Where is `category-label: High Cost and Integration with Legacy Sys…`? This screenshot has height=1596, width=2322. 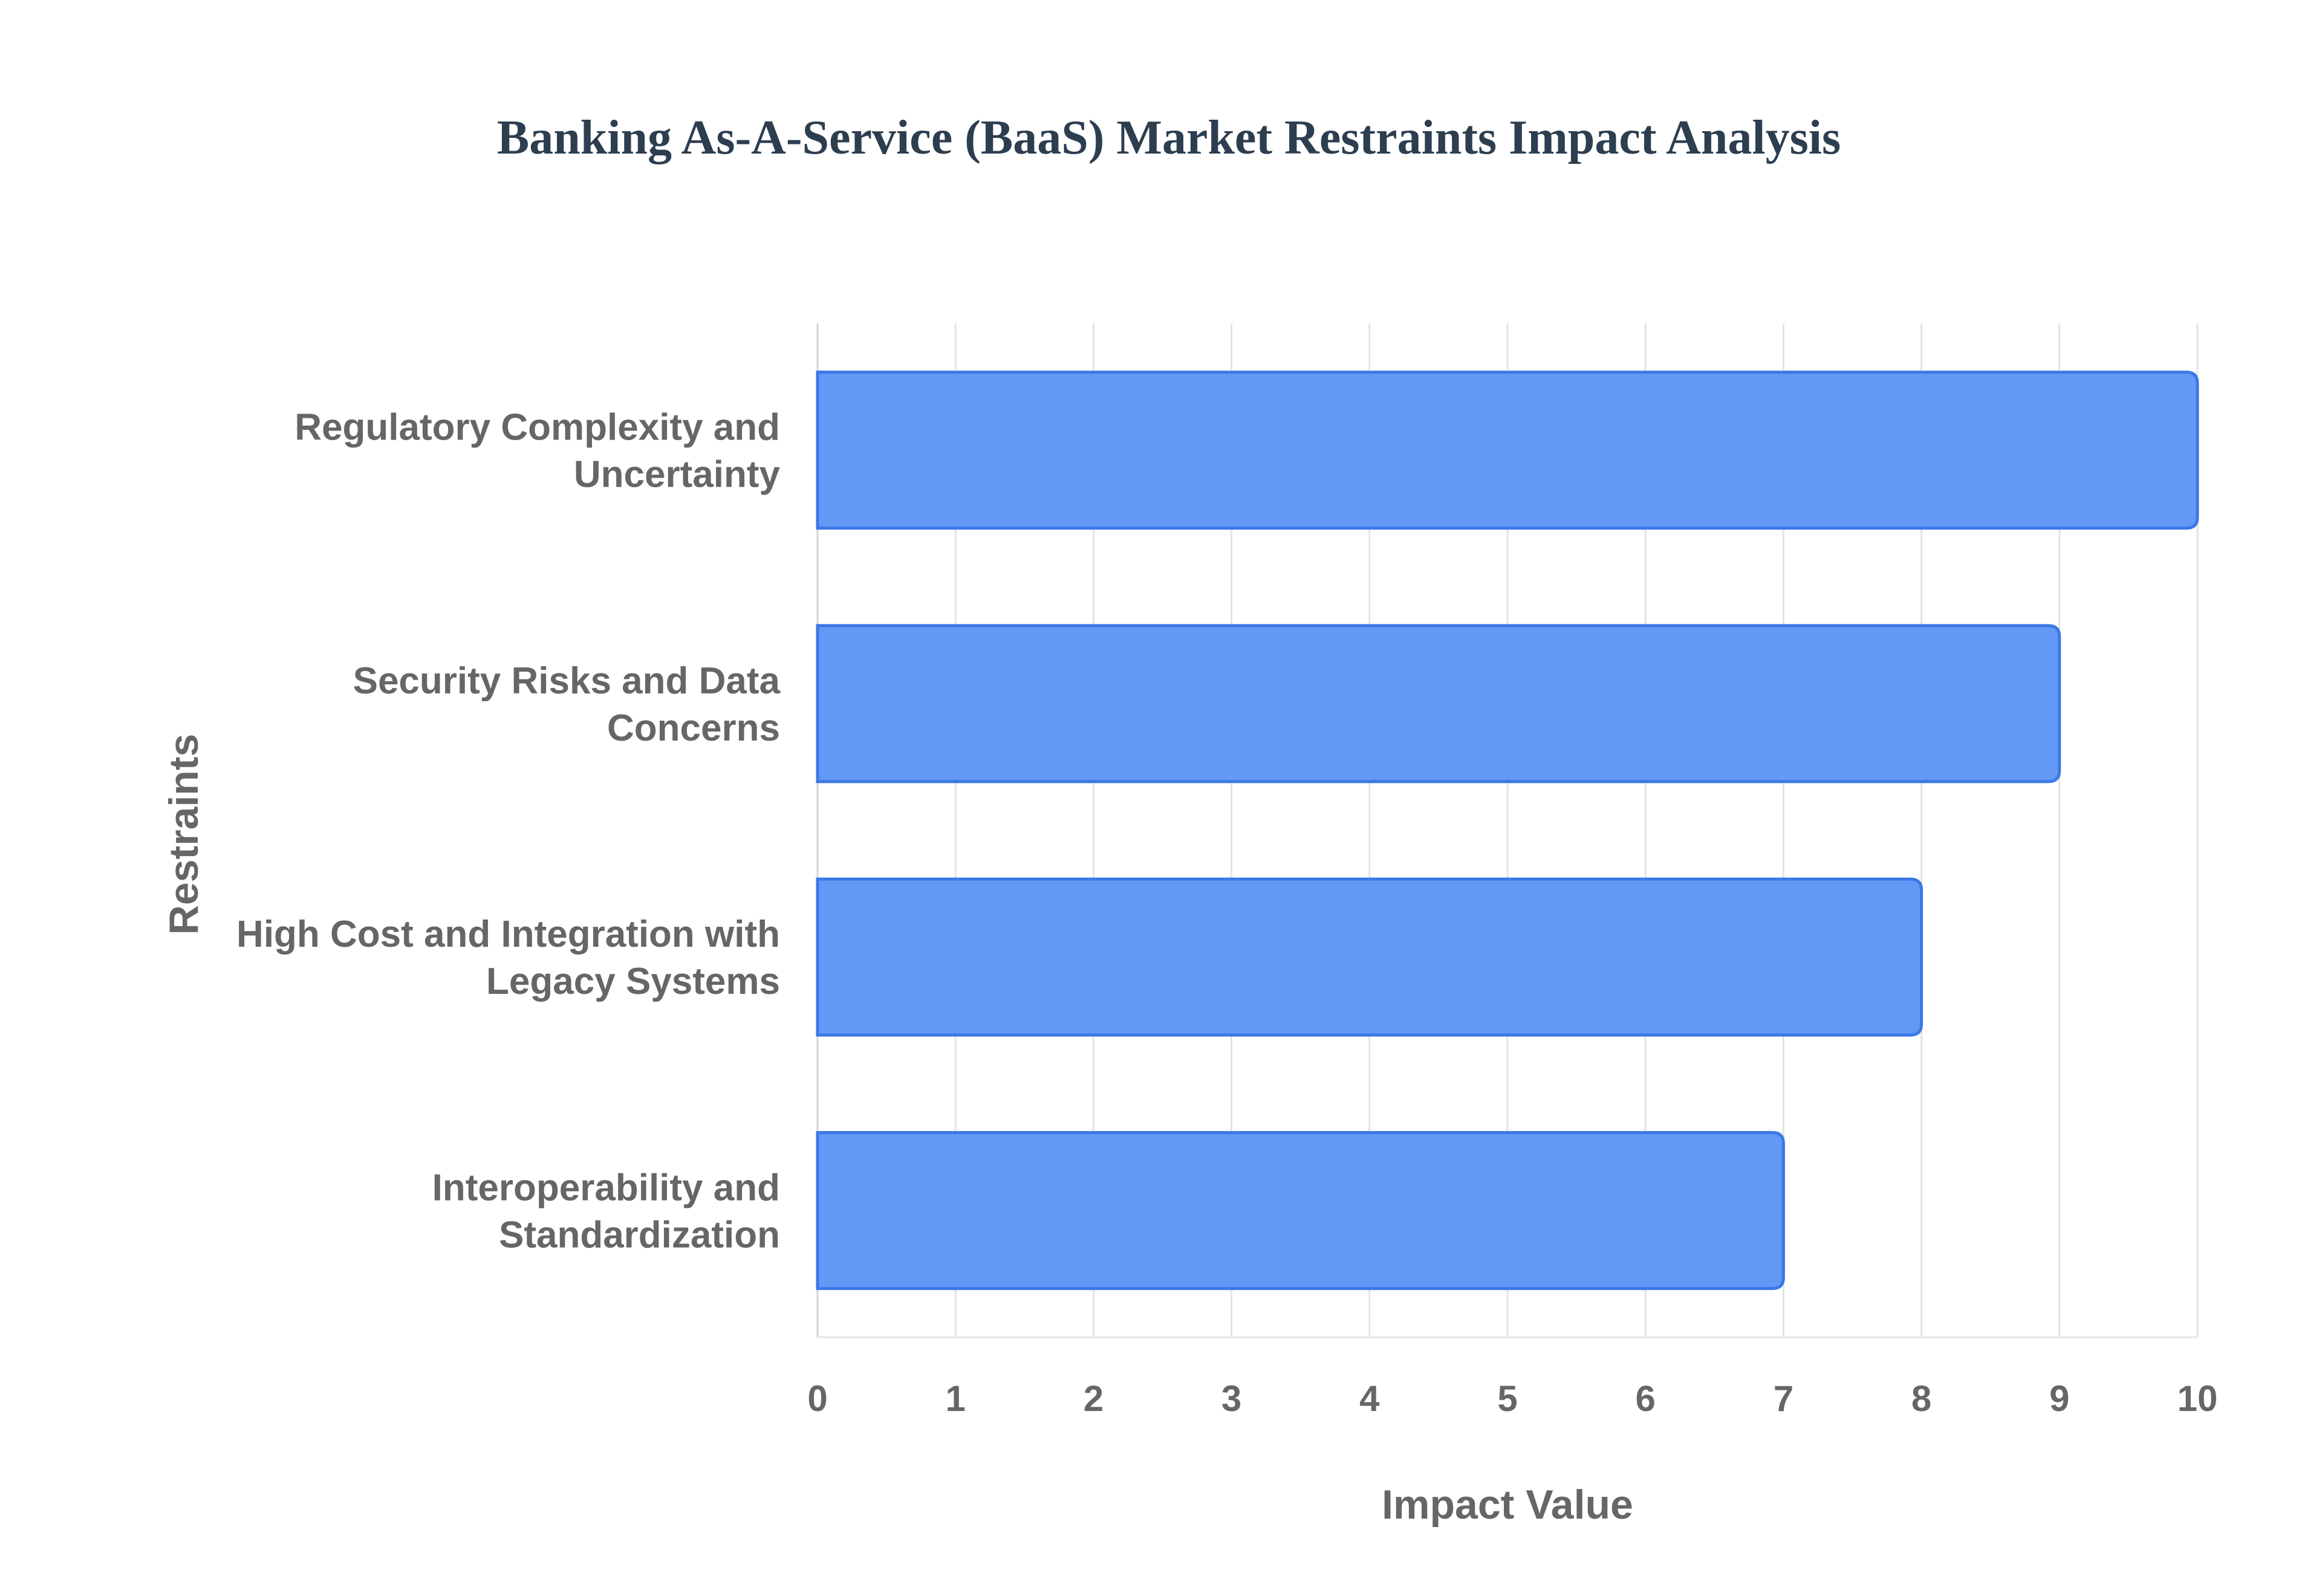
category-label: High Cost and Integration with Legacy Sys… is located at coordinates (508, 957).